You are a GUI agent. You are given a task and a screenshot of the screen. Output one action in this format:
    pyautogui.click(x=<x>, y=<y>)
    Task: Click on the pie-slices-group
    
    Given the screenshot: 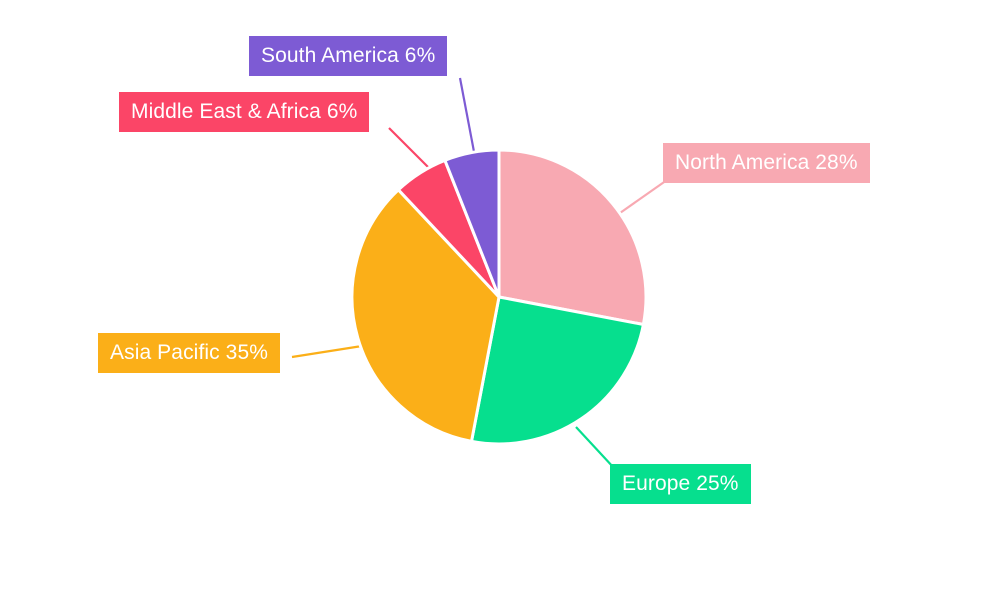 What is the action you would take?
    pyautogui.click(x=499, y=297)
    